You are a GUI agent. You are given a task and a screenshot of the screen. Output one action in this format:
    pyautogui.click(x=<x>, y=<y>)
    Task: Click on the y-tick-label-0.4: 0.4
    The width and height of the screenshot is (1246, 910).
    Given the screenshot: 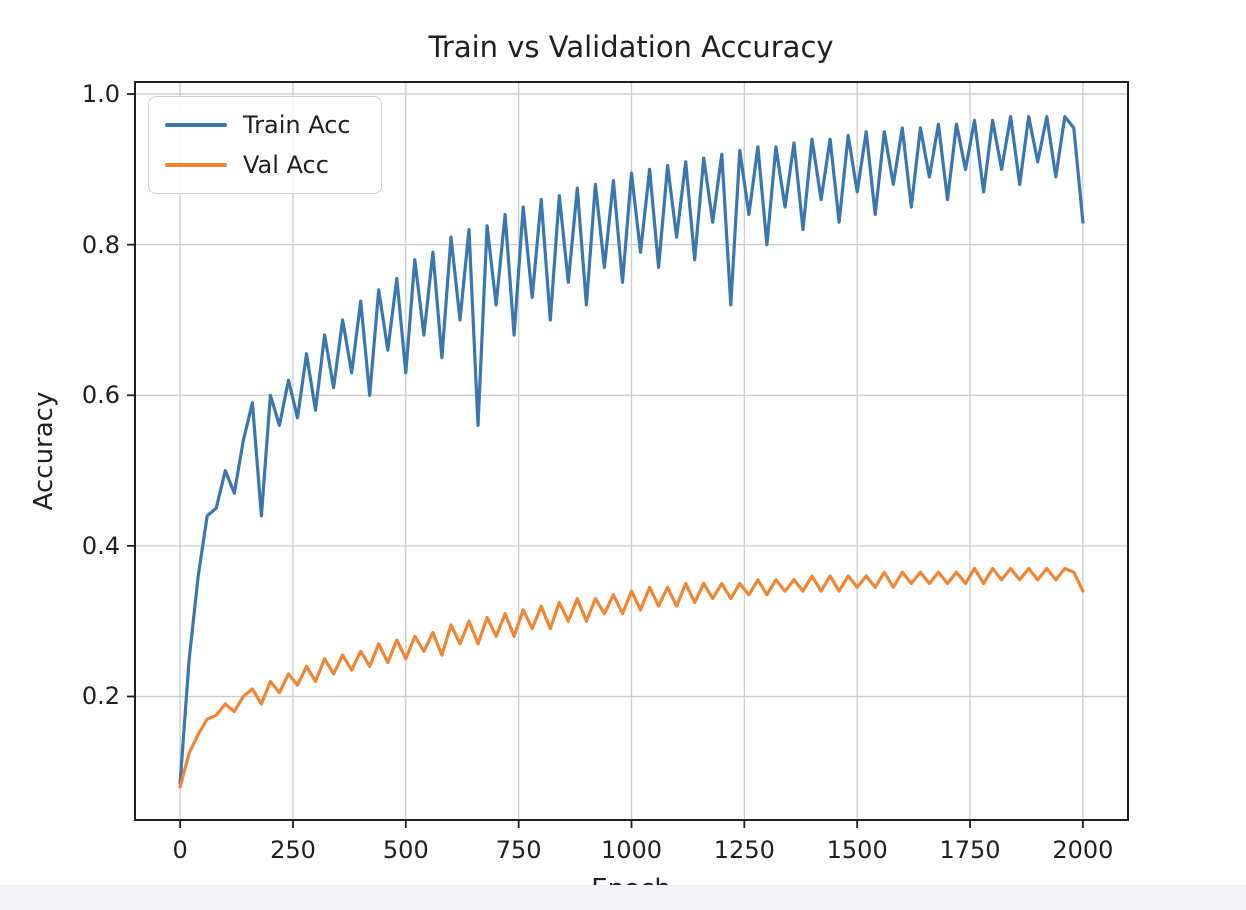 What is the action you would take?
    pyautogui.click(x=100, y=545)
    